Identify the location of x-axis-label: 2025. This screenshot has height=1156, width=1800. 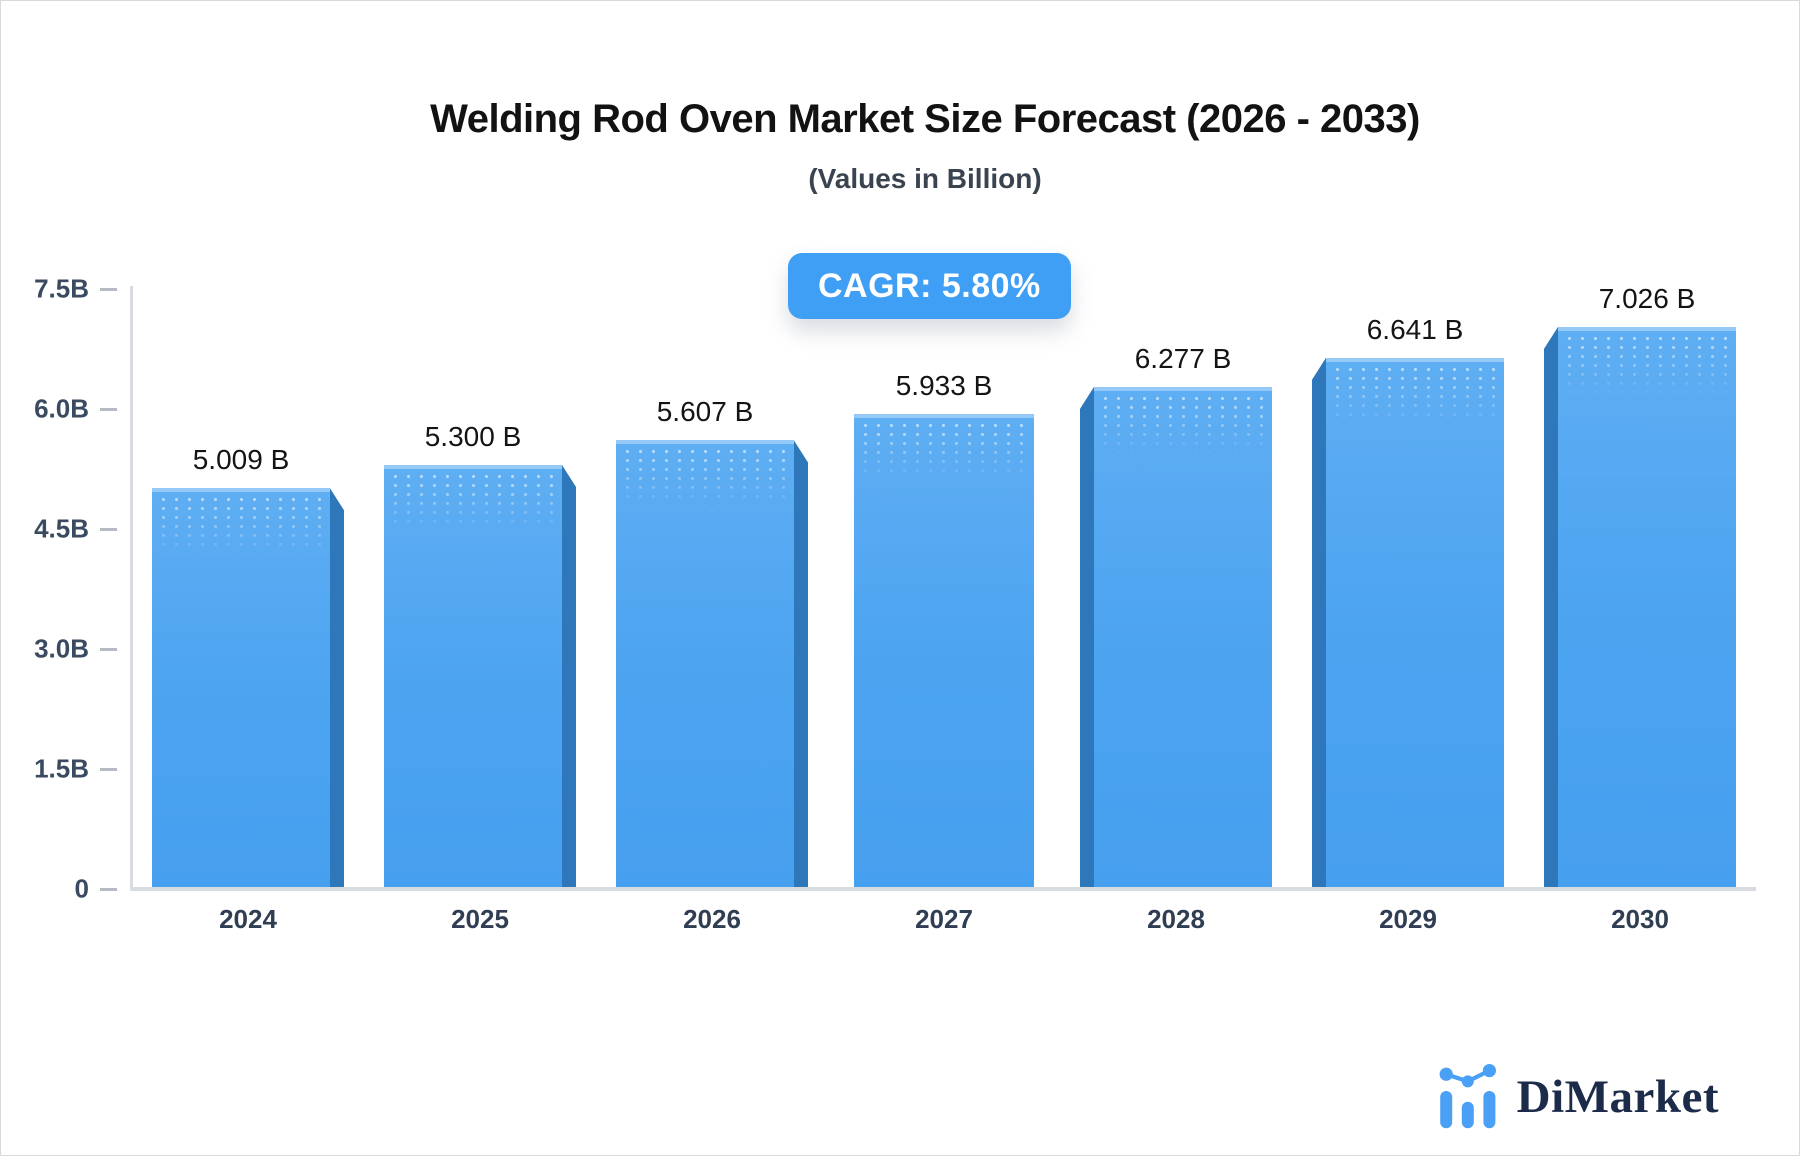
(480, 919).